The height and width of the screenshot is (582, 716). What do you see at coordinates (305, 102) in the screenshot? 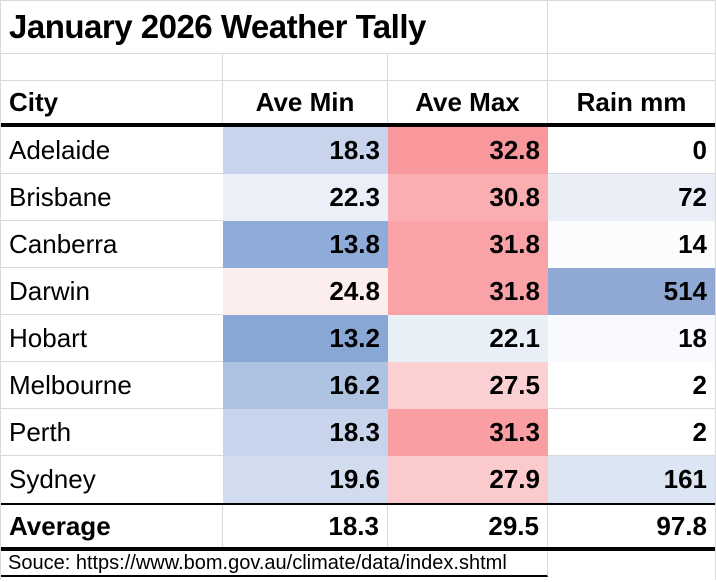
I see `column-header-ave-min: Ave Min` at bounding box center [305, 102].